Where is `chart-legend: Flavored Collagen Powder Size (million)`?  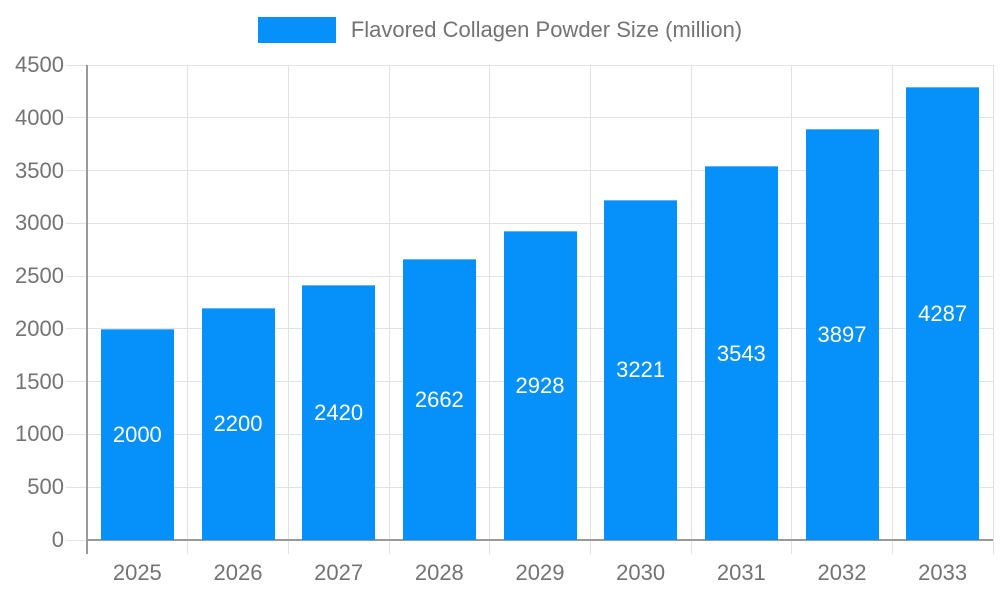
chart-legend: Flavored Collagen Powder Size (million) is located at coordinates (500, 30).